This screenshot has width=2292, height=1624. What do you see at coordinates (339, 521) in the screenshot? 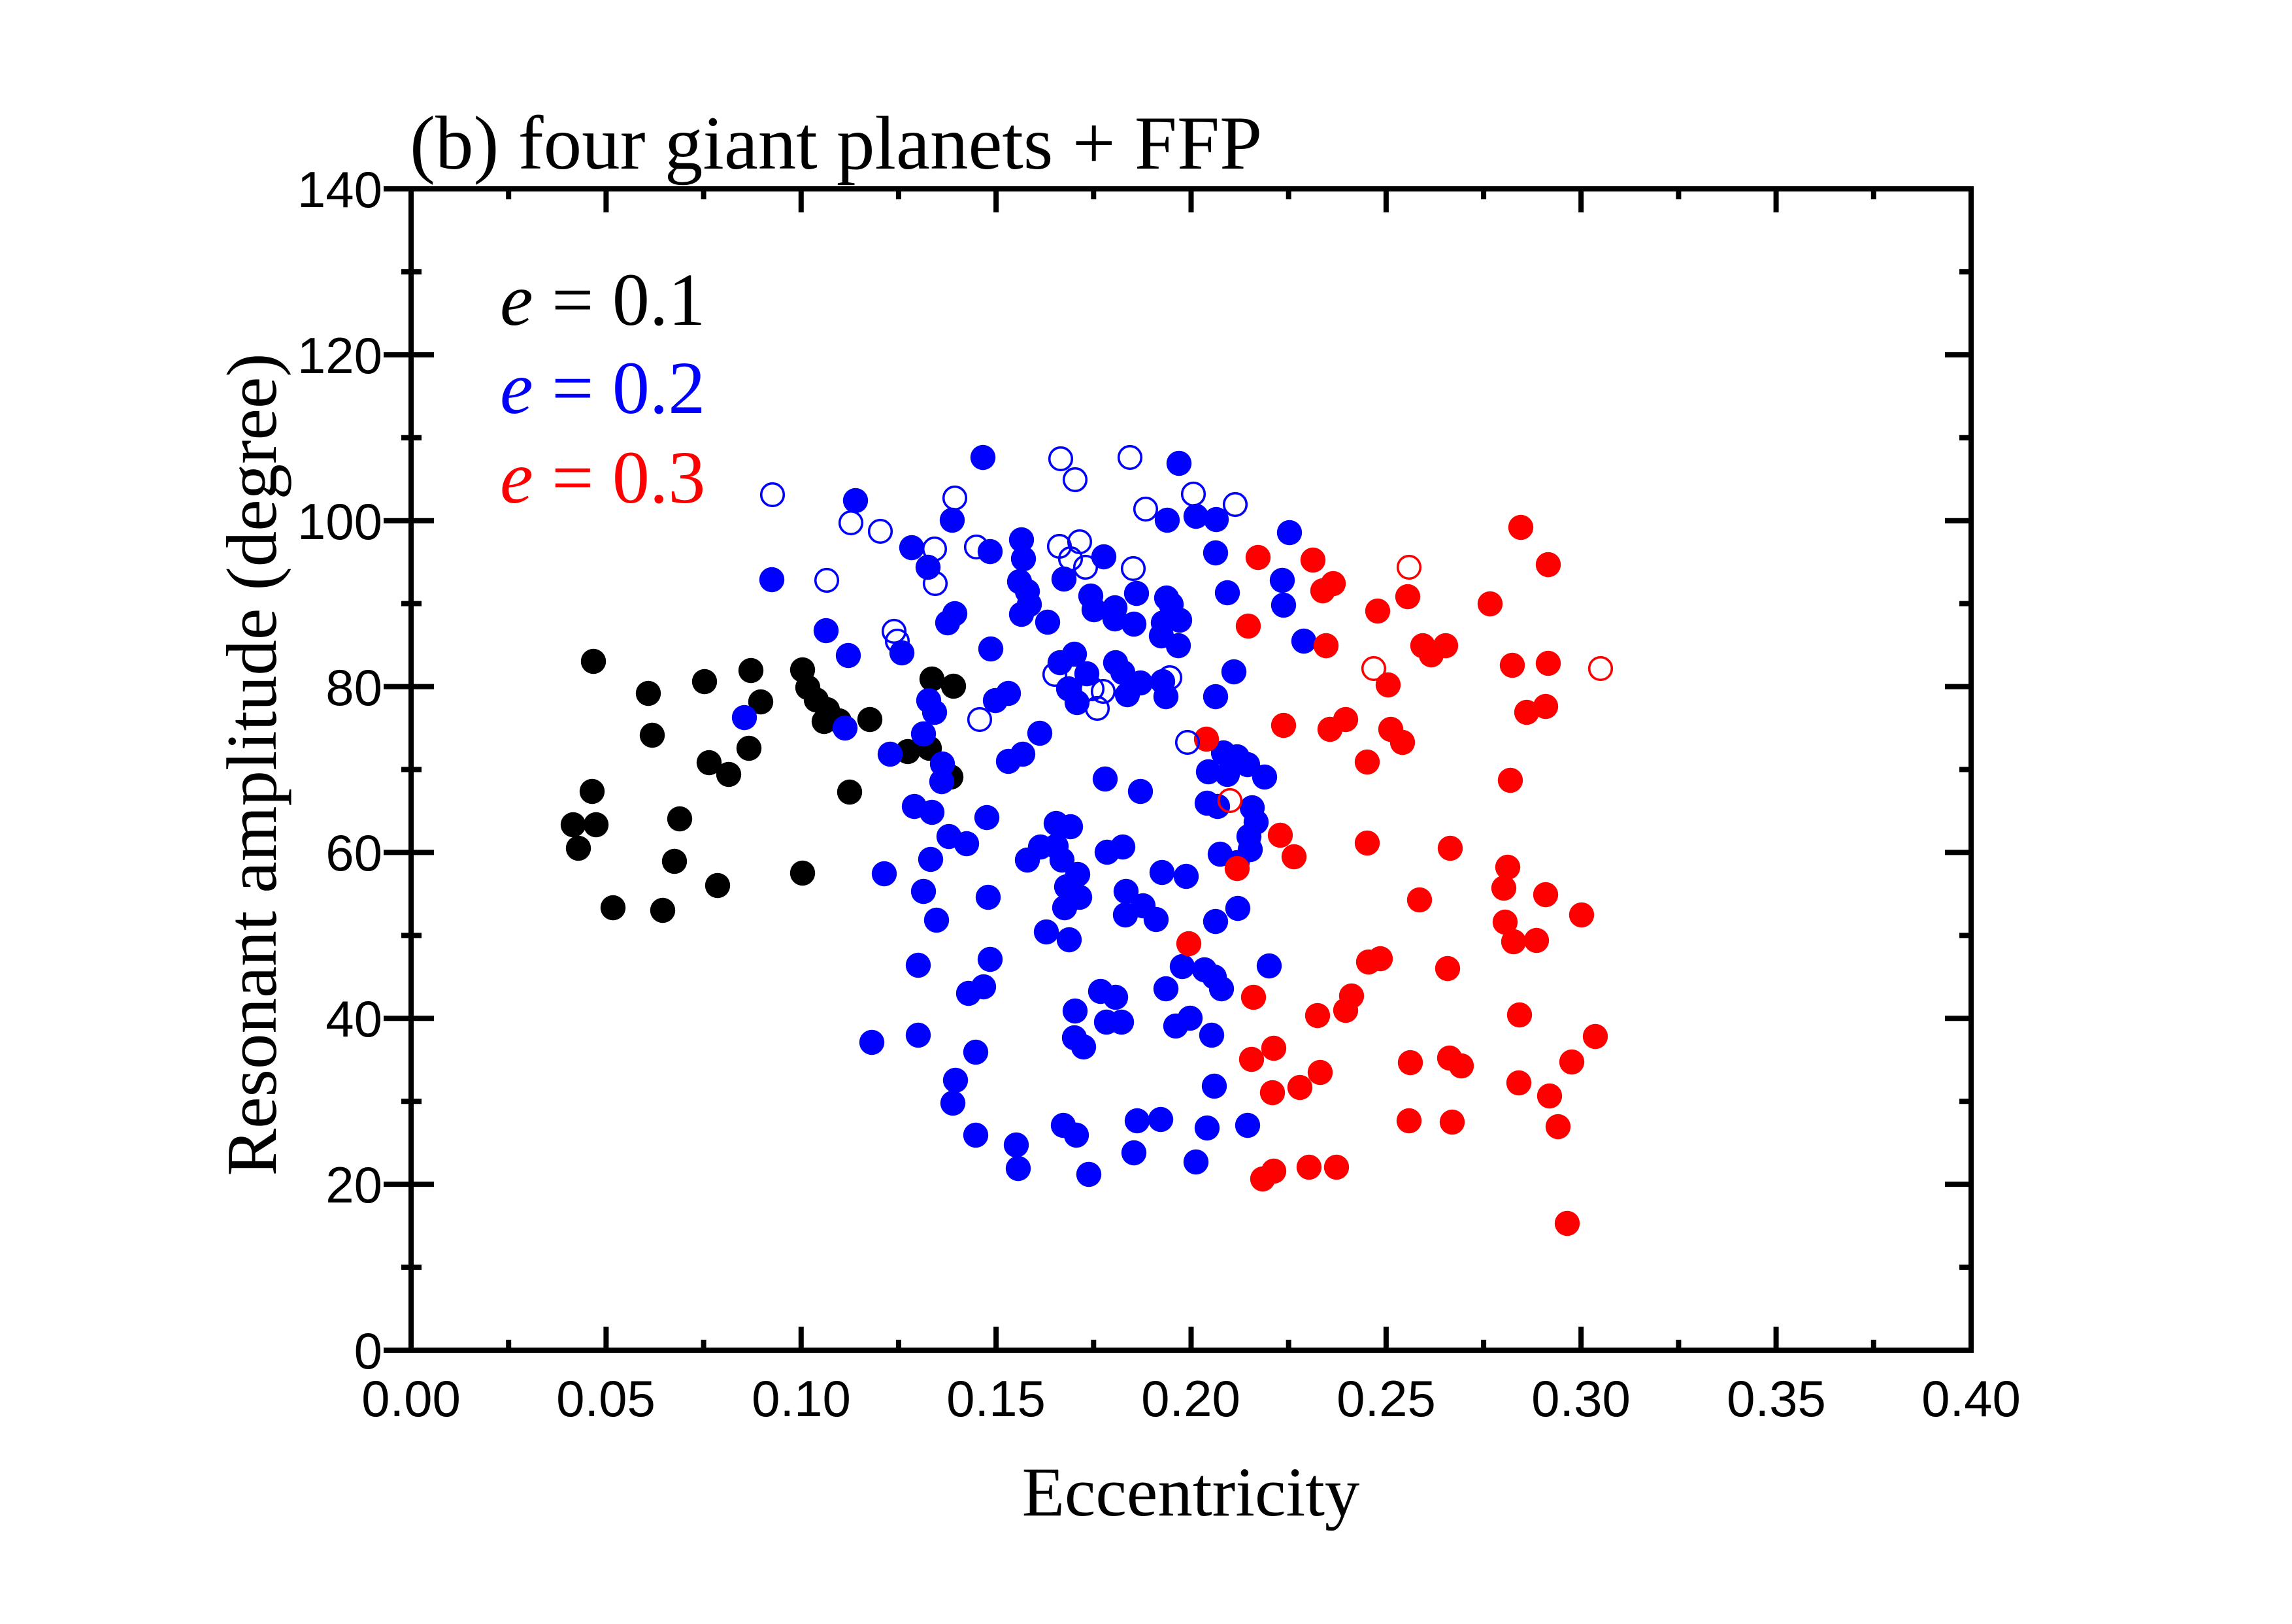
I see `svg-text: 100` at bounding box center [339, 521].